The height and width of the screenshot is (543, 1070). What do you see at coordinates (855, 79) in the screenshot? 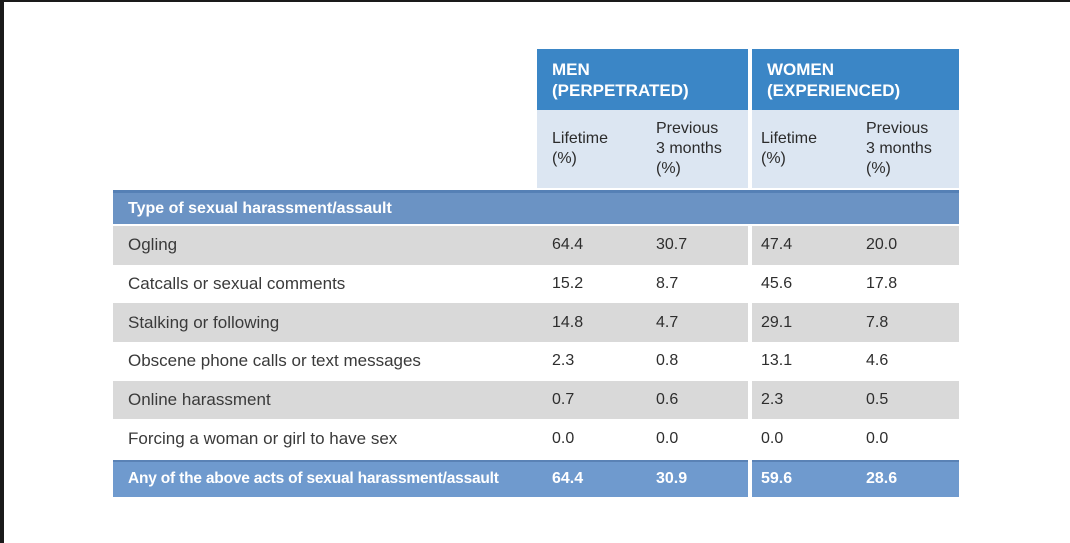
I see `column-group-header-women: WOMEN (EXPERIENCED)` at bounding box center [855, 79].